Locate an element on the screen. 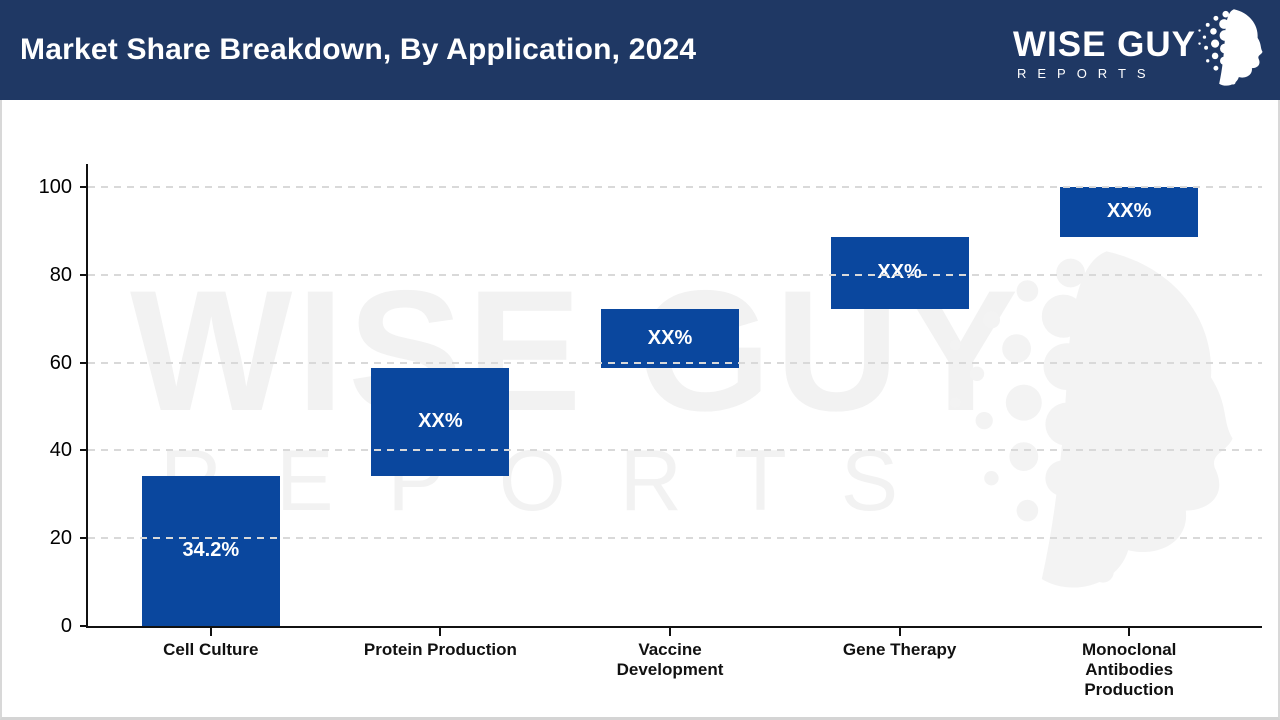 The image size is (1280, 720). logo-face-icon is located at coordinates (1230, 47).